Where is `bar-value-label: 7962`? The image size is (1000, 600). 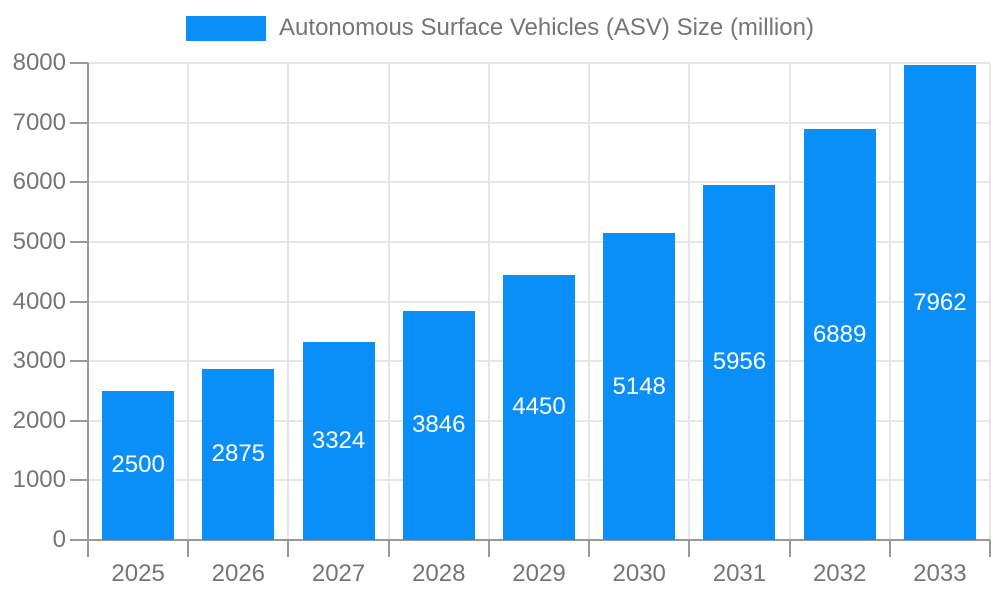
bar-value-label: 7962 is located at coordinates (940, 302).